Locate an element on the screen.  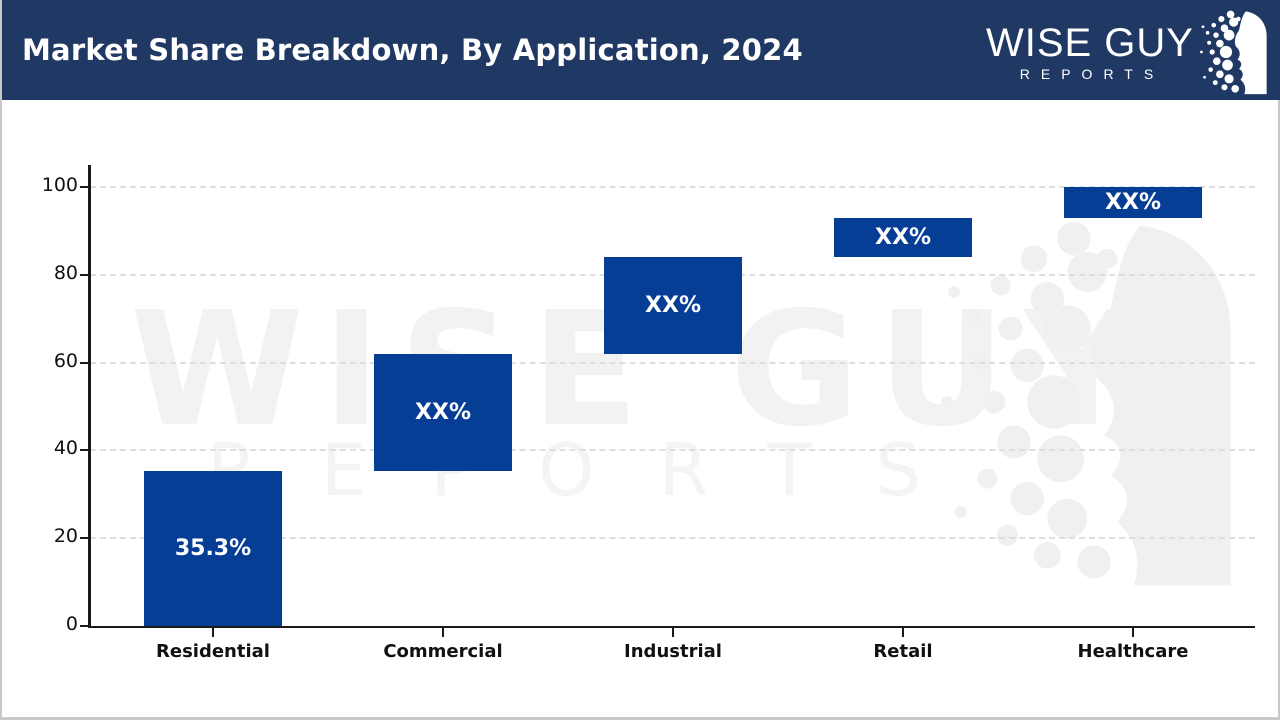
logo-sub-label: REPORTS is located at coordinates (1092, 73).